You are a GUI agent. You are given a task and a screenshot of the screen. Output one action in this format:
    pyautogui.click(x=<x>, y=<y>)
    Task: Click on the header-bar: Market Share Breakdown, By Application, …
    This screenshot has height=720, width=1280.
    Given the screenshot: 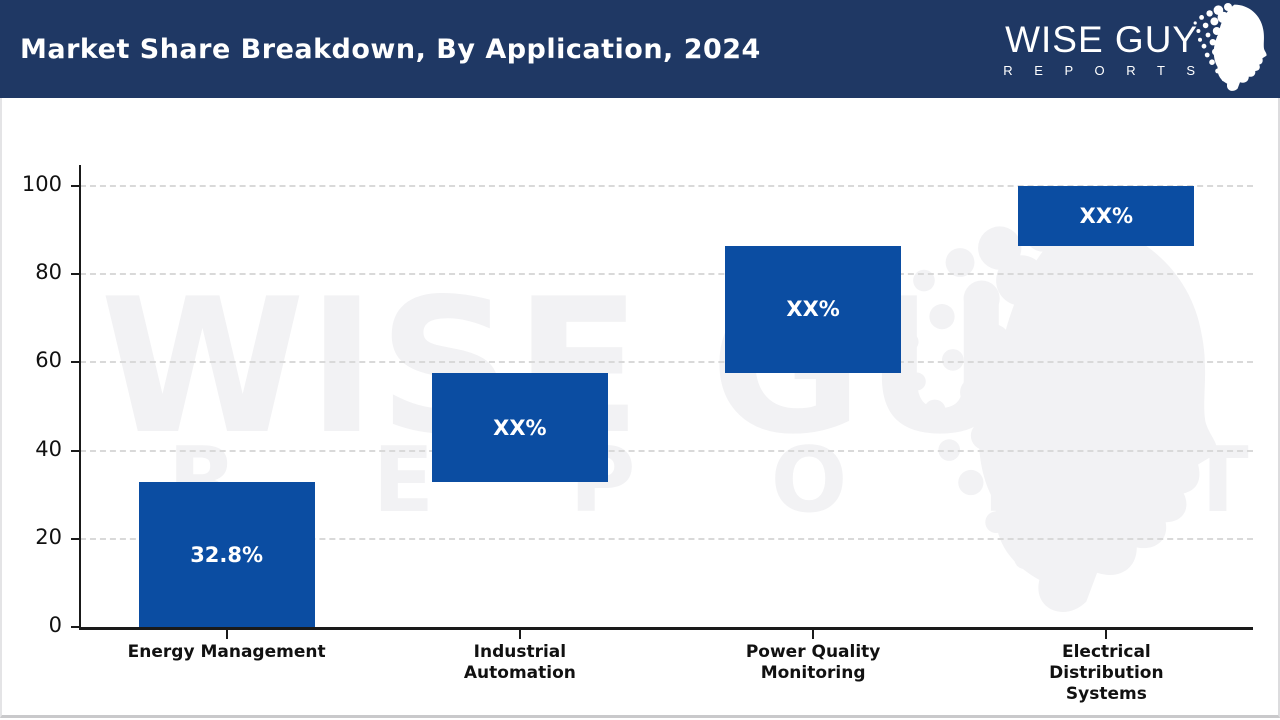 What is the action you would take?
    pyautogui.click(x=640, y=49)
    